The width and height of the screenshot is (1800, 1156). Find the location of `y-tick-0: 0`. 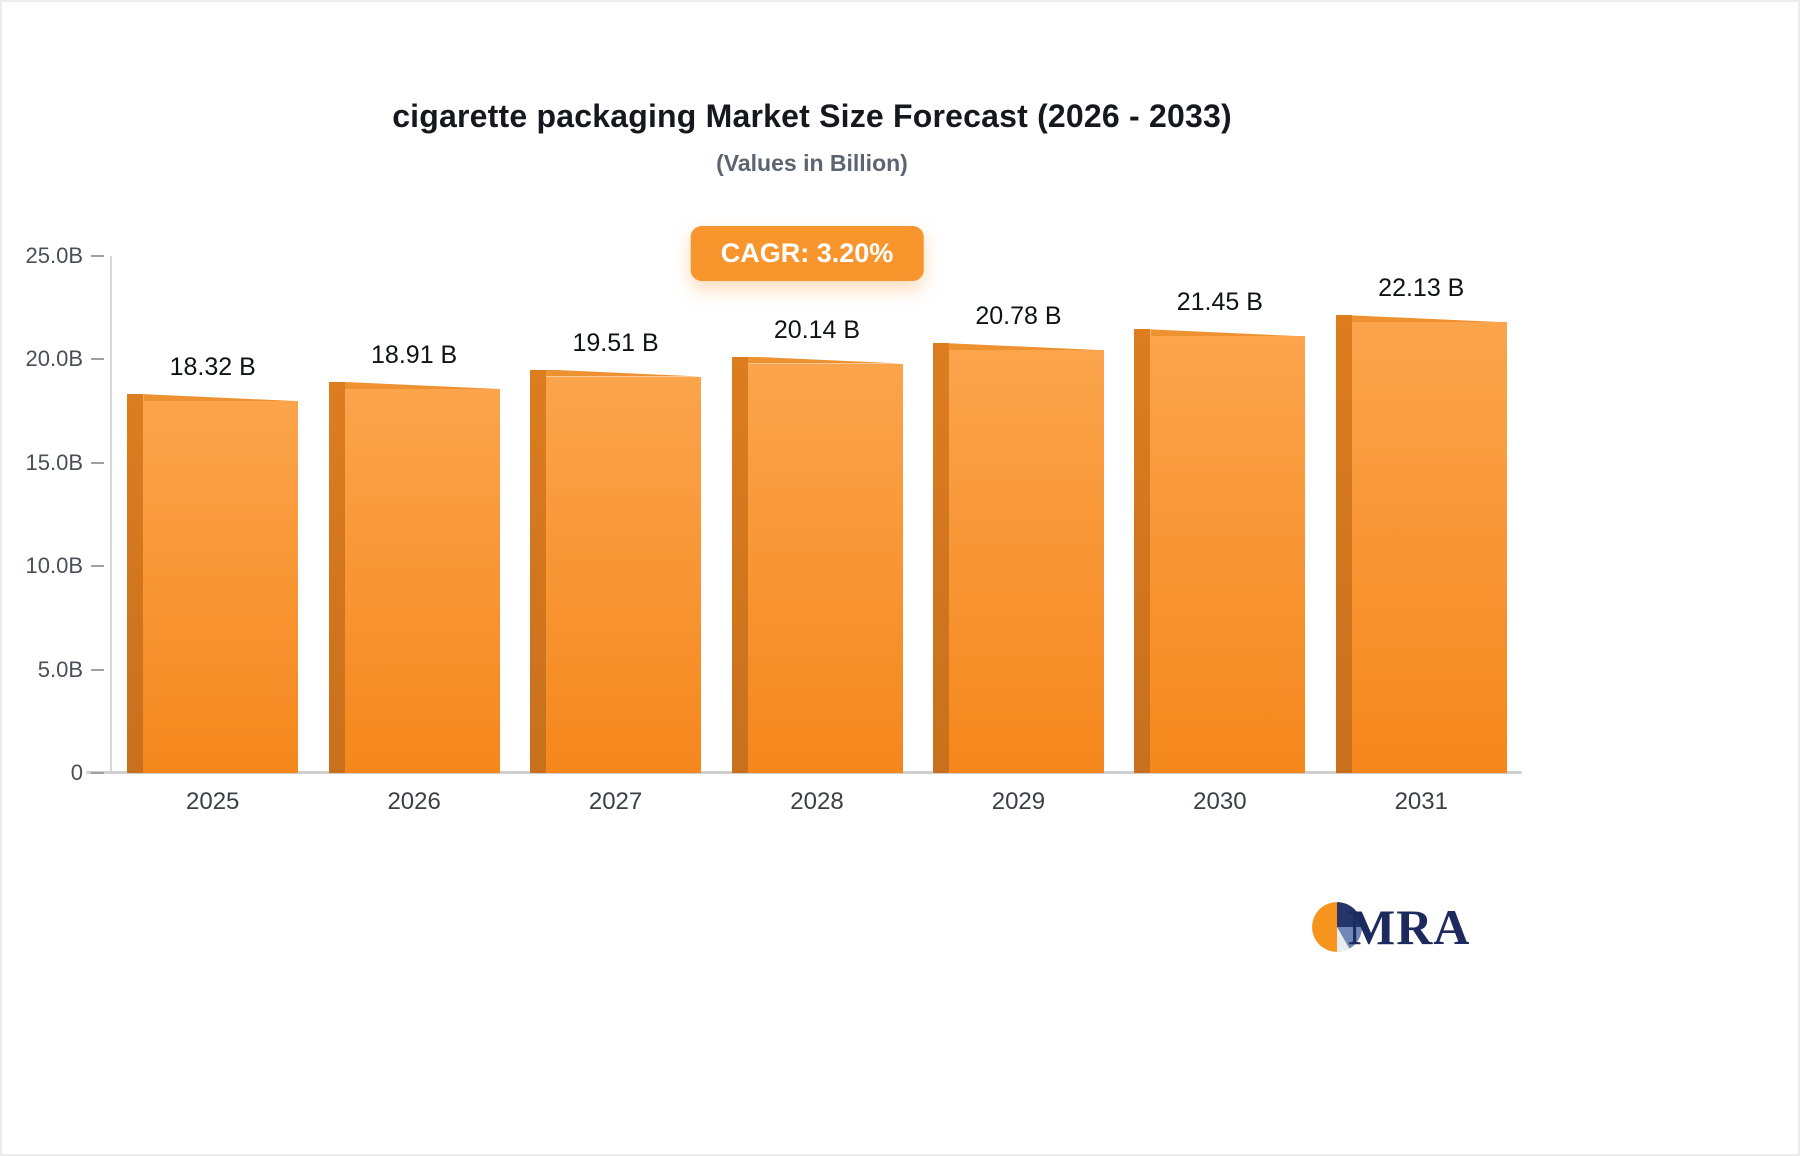

y-tick-0: 0 is located at coordinates (53, 773).